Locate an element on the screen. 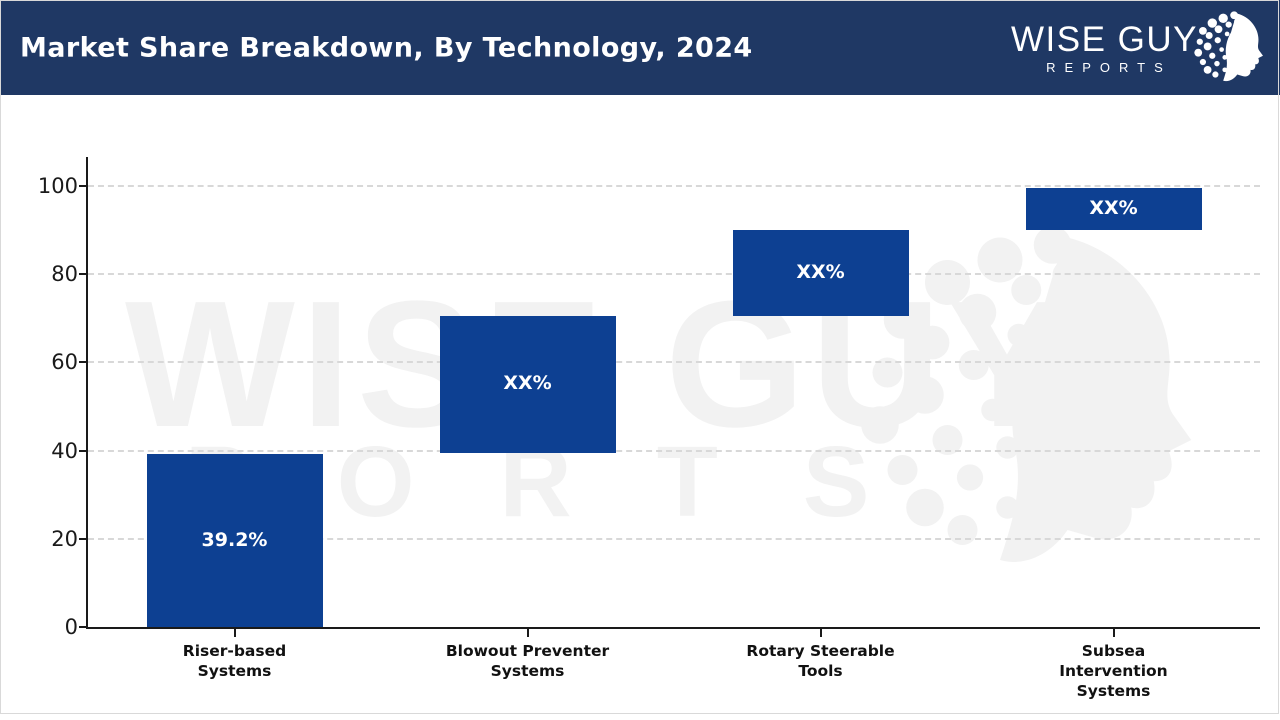 This screenshot has width=1280, height=720. y-tick-label: 20 is located at coordinates (64, 538).